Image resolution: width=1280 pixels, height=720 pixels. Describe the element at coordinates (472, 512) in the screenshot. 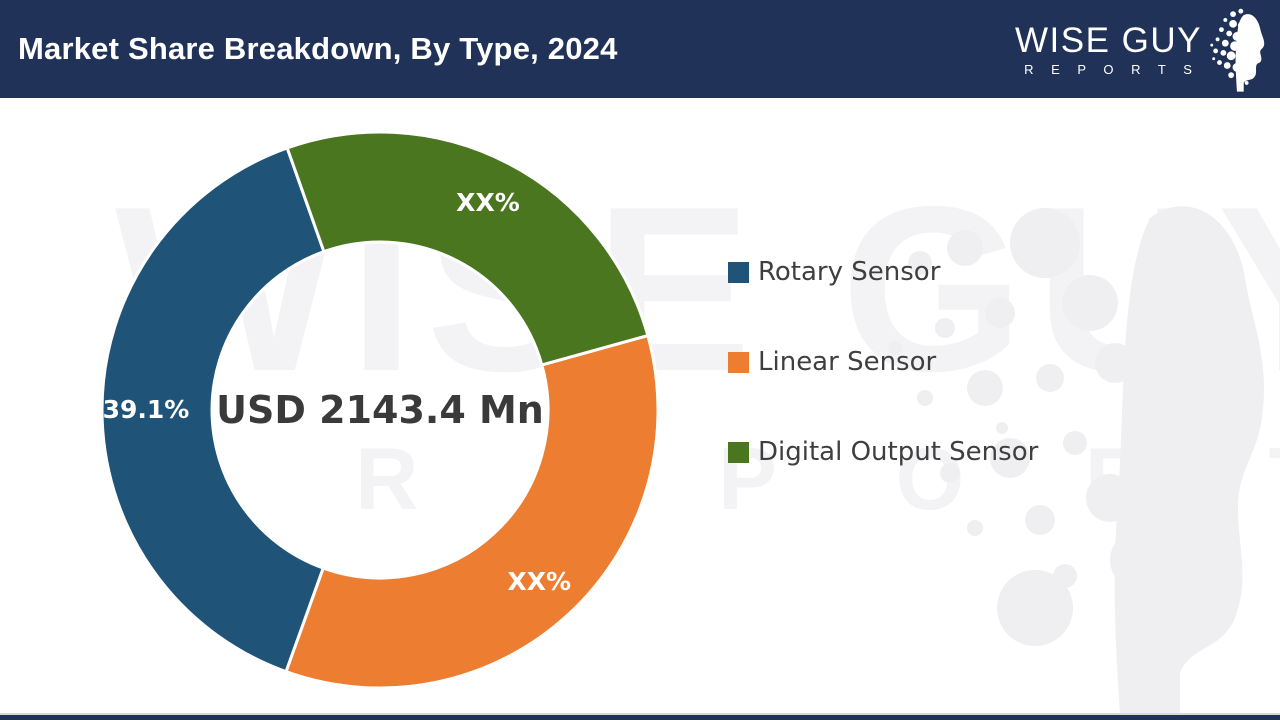

I see `donut-slice-linear-sensor` at that location.